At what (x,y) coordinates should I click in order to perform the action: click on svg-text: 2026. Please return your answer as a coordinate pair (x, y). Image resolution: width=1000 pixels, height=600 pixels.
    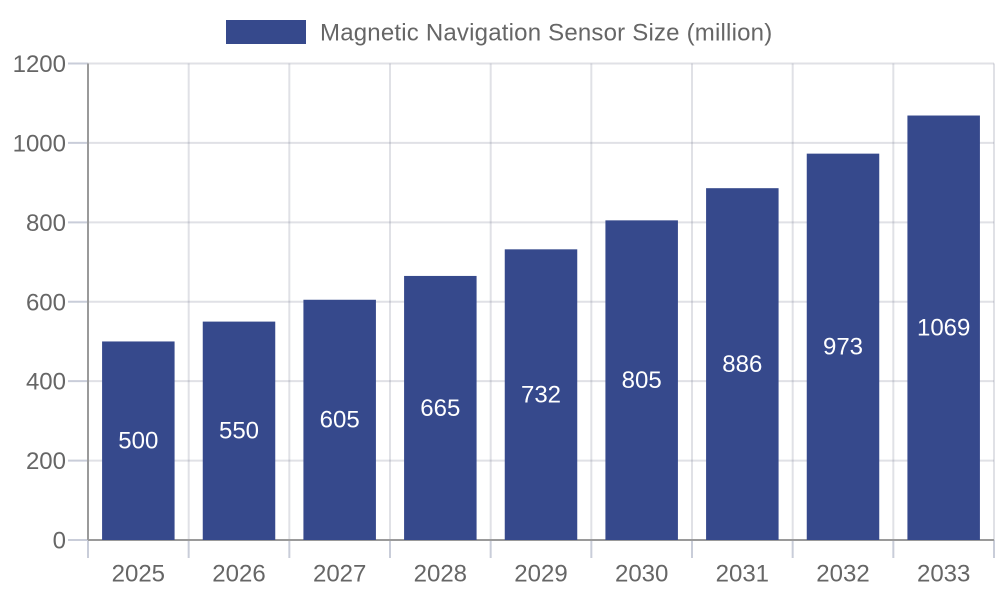
    Looking at the image, I should click on (238, 574).